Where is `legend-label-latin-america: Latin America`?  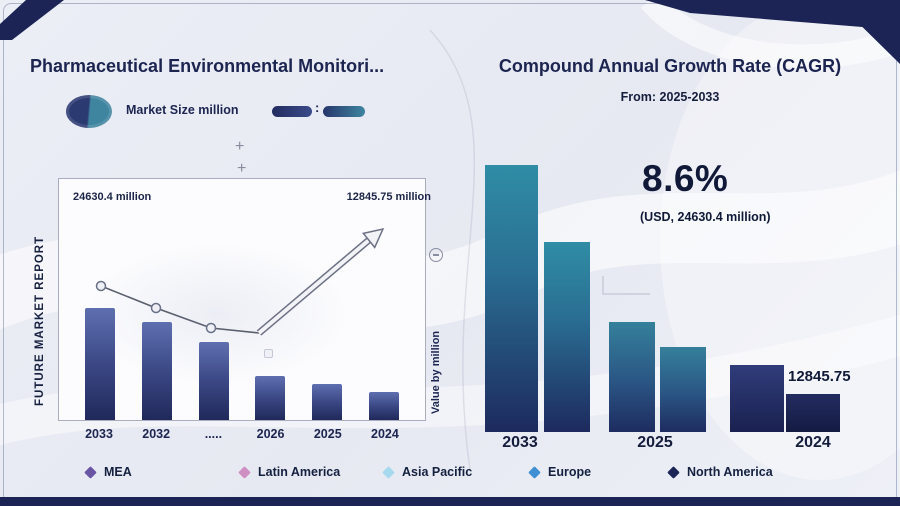
legend-label-latin-america: Latin America is located at coordinates (299, 472).